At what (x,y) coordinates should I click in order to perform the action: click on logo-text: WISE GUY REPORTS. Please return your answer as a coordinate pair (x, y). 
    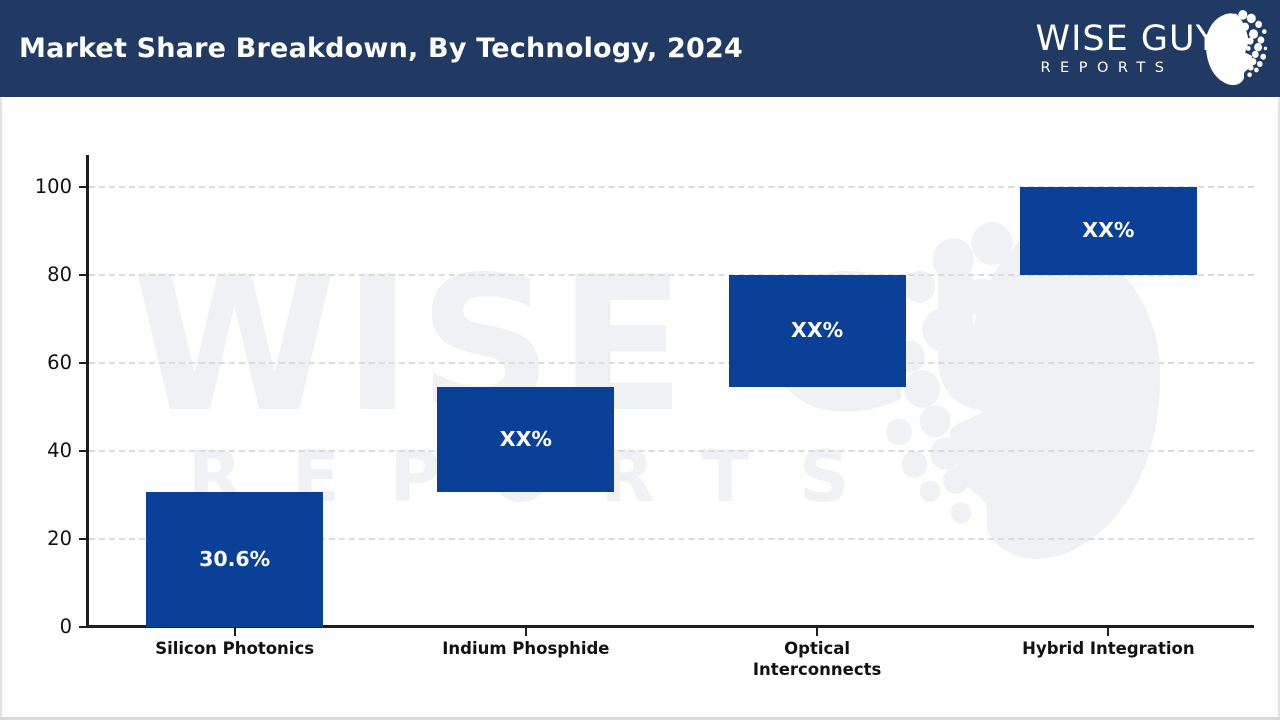
    Looking at the image, I should click on (1126, 47).